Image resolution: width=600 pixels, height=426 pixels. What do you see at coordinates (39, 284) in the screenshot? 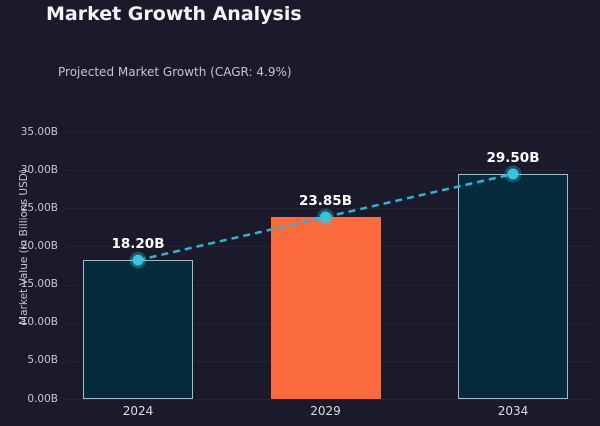
I see `y-tick-label: 15.00B` at bounding box center [39, 284].